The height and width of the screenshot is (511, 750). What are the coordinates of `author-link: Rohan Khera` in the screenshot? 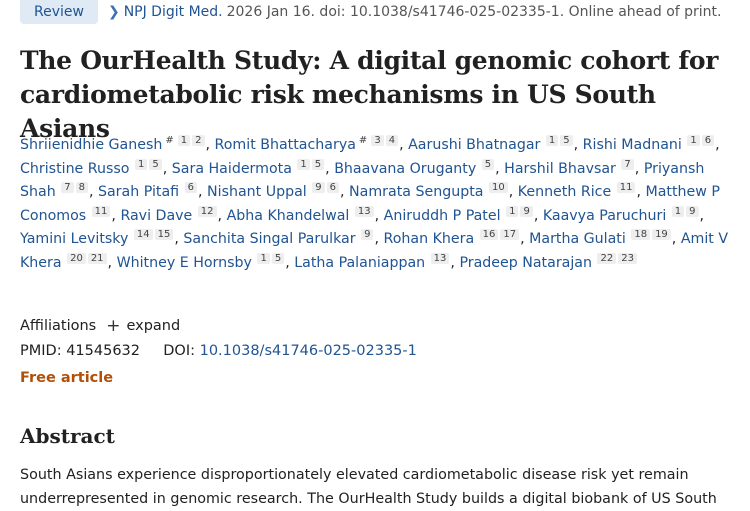 It's located at (429, 239).